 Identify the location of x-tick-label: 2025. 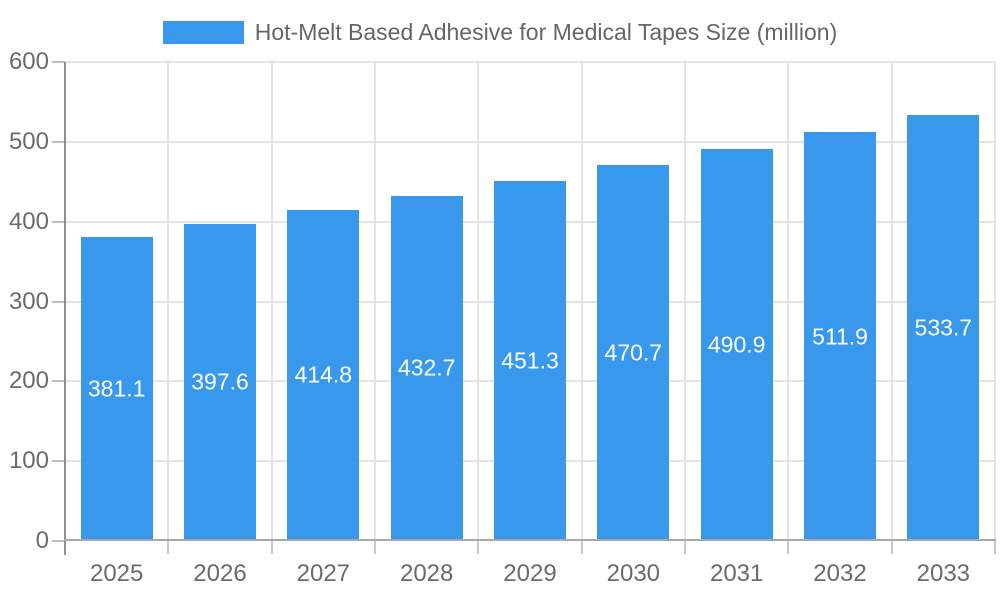
(116, 573).